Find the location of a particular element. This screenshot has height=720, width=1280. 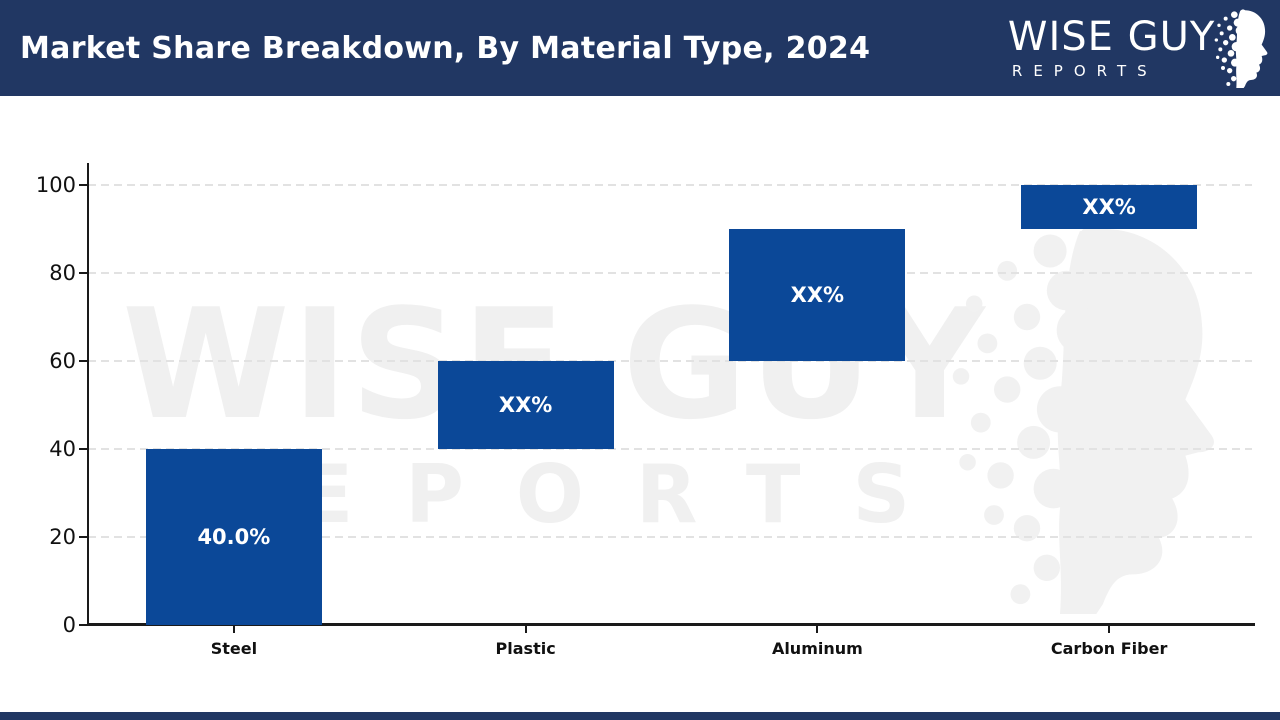

y-tick-label: 20 is located at coordinates (62, 537).